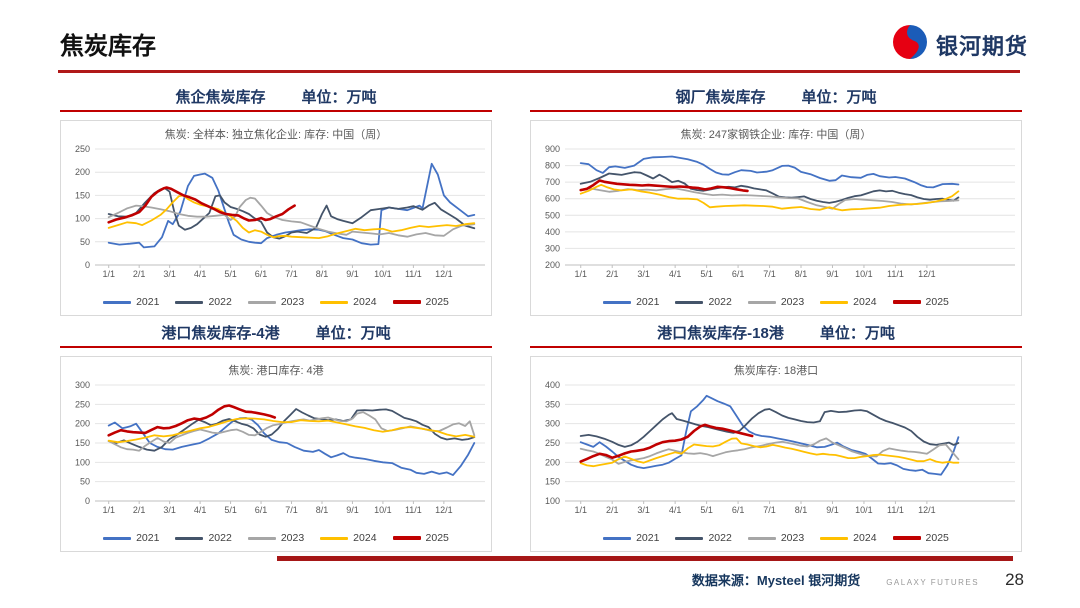 This screenshot has height=608, width=1080. Describe the element at coordinates (352, 274) in the screenshot. I see `svg-text: 9/1` at that location.